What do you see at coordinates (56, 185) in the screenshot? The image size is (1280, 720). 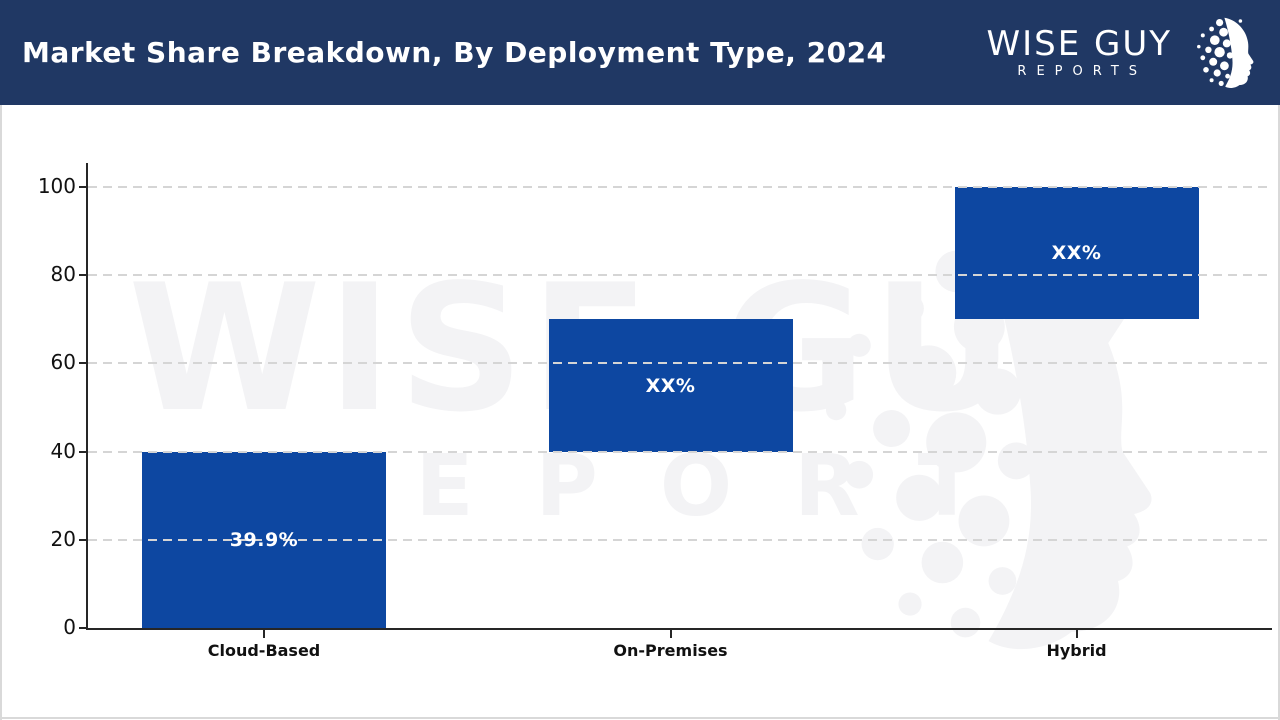 I see `y-axis-label: 100` at bounding box center [56, 185].